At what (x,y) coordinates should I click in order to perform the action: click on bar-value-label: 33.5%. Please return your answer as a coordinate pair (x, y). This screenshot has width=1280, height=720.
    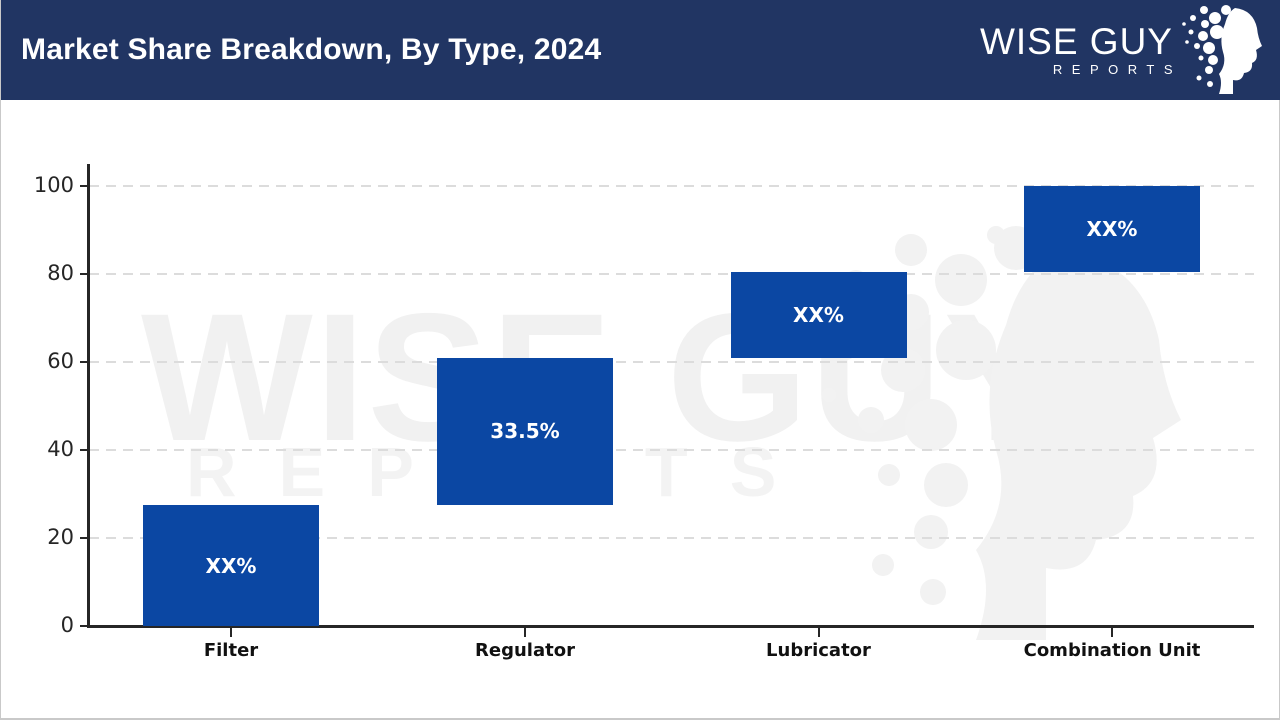
    Looking at the image, I should click on (525, 431).